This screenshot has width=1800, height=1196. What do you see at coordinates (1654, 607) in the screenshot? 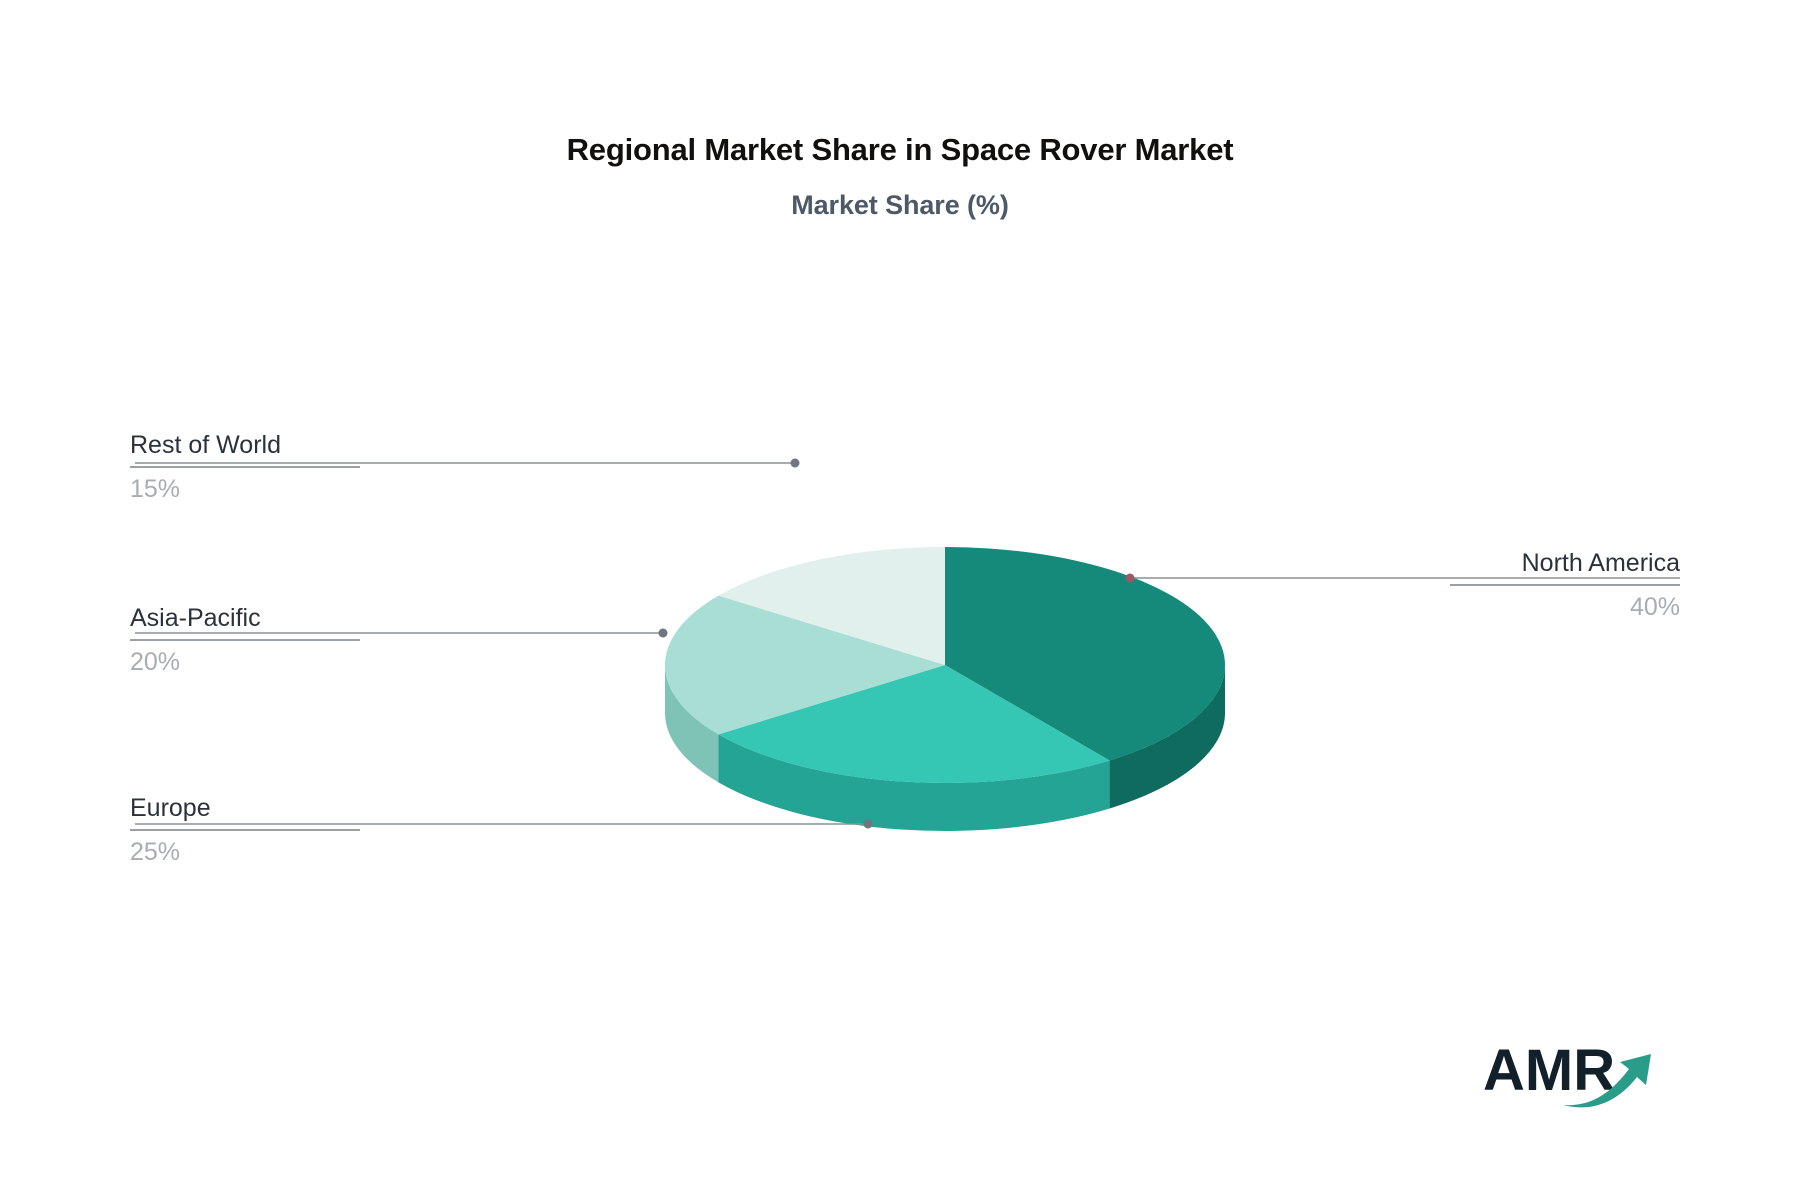
I see `callout-north-america-value: 40%` at bounding box center [1654, 607].